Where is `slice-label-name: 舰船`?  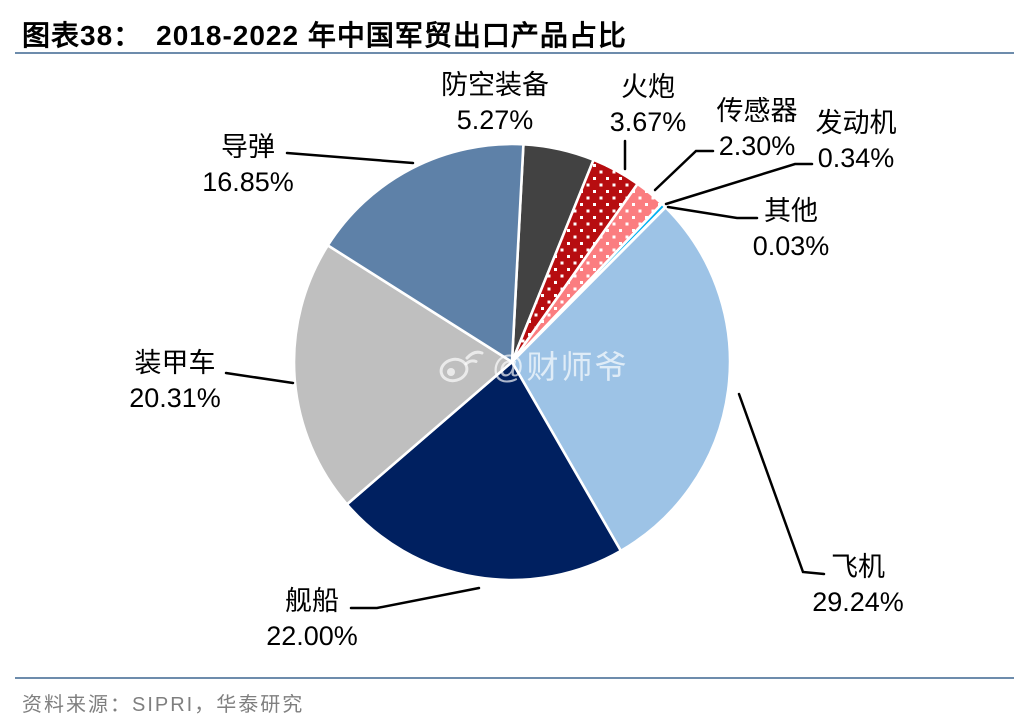
slice-label-name: 舰船 is located at coordinates (312, 601).